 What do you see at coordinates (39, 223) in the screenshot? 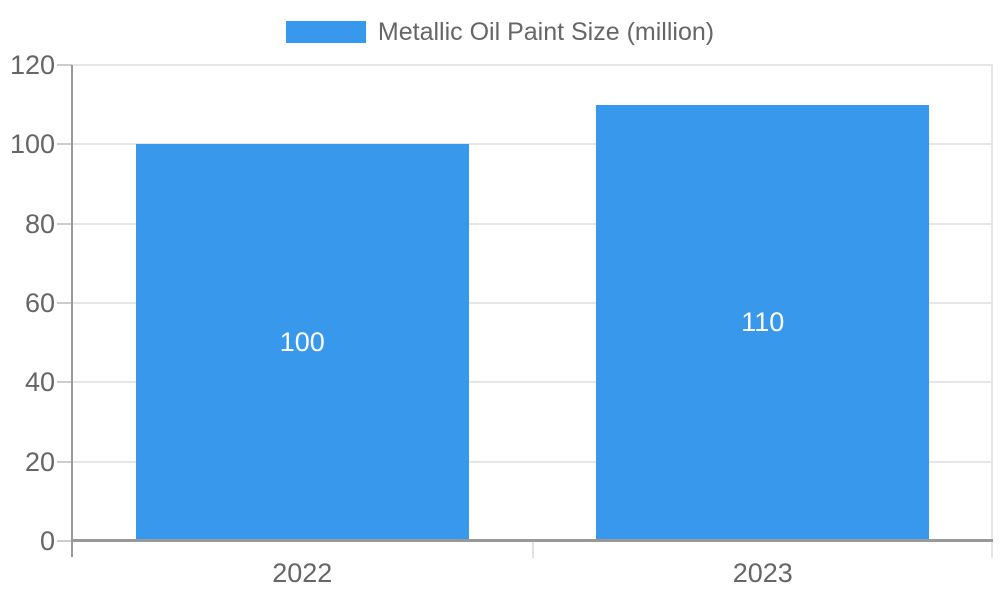
I see `y-axis-label-80: 80` at bounding box center [39, 223].